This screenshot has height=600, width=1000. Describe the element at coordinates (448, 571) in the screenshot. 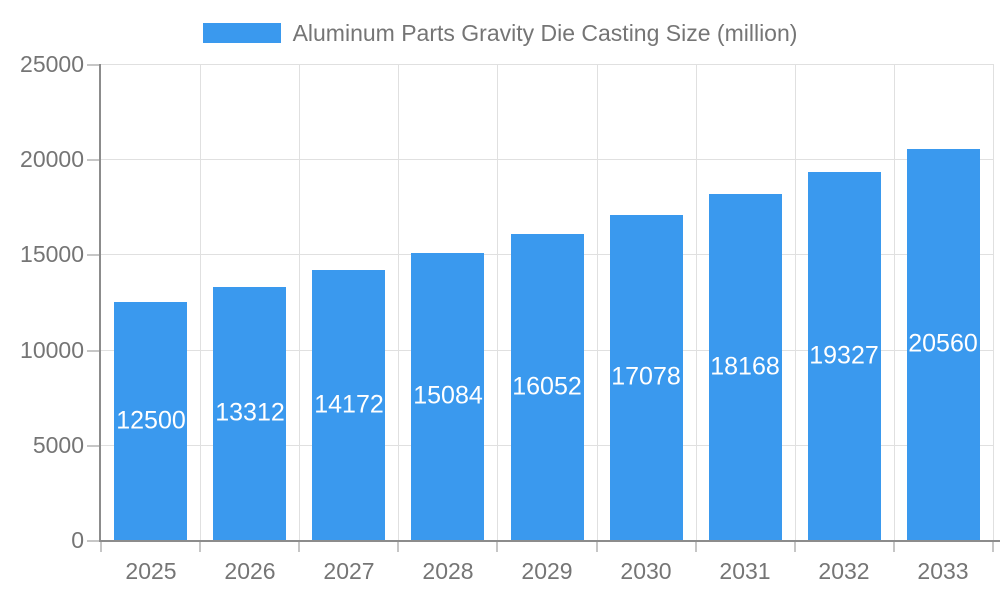

I see `x-tick-label: 2028` at that location.